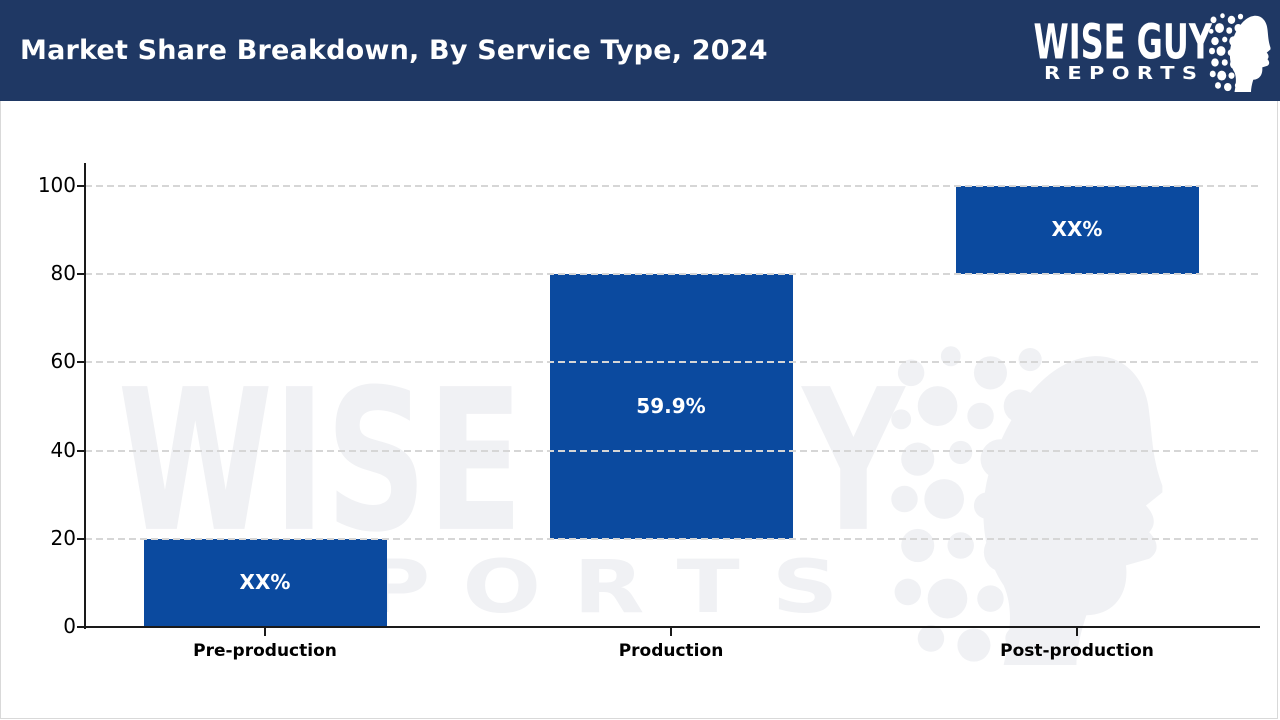  What do you see at coordinates (63, 361) in the screenshot?
I see `y-tick-label: 60` at bounding box center [63, 361].